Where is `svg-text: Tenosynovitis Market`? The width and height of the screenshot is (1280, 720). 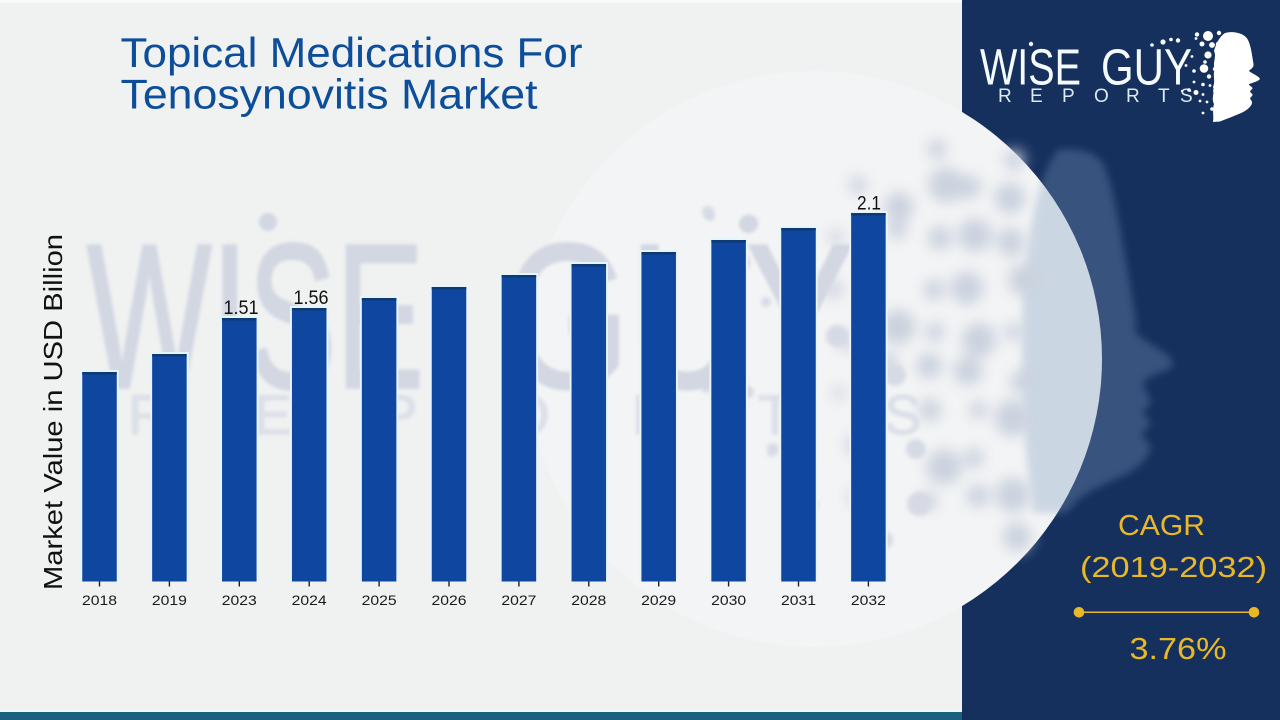
svg-text: Tenosynovitis Market is located at coordinates (329, 94).